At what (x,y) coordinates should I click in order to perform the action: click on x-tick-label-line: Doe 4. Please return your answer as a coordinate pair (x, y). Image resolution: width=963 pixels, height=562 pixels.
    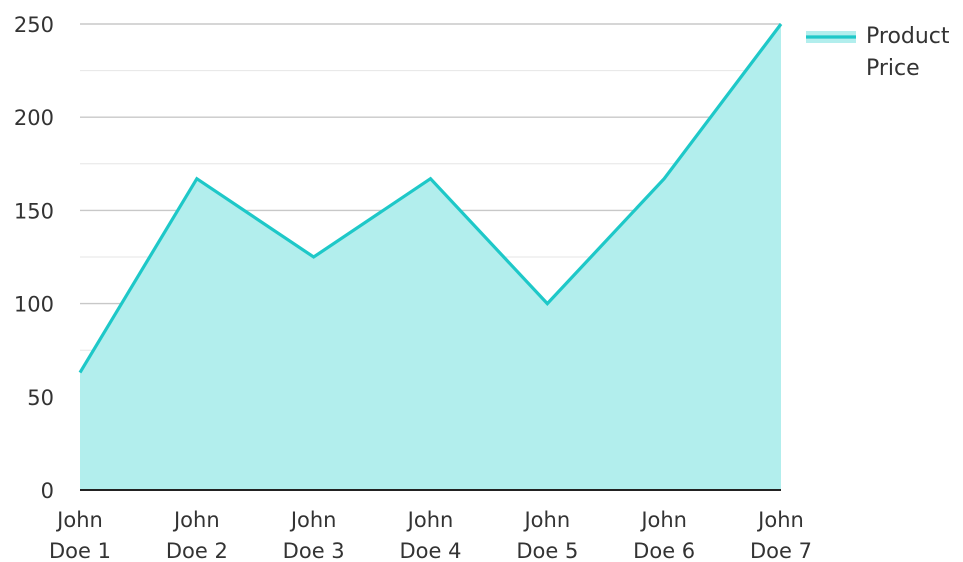
    Looking at the image, I should click on (431, 550).